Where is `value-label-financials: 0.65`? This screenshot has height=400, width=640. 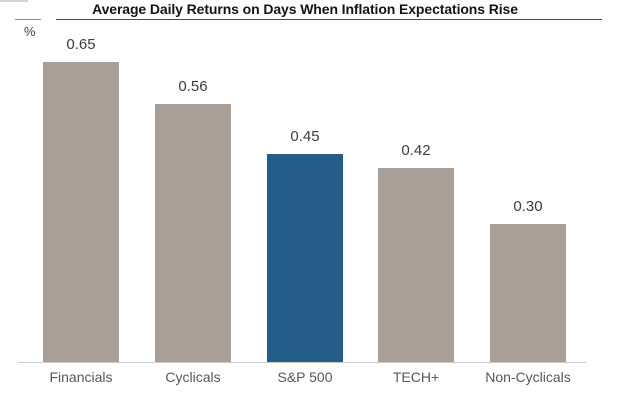 value-label-financials: 0.65 is located at coordinates (81, 44).